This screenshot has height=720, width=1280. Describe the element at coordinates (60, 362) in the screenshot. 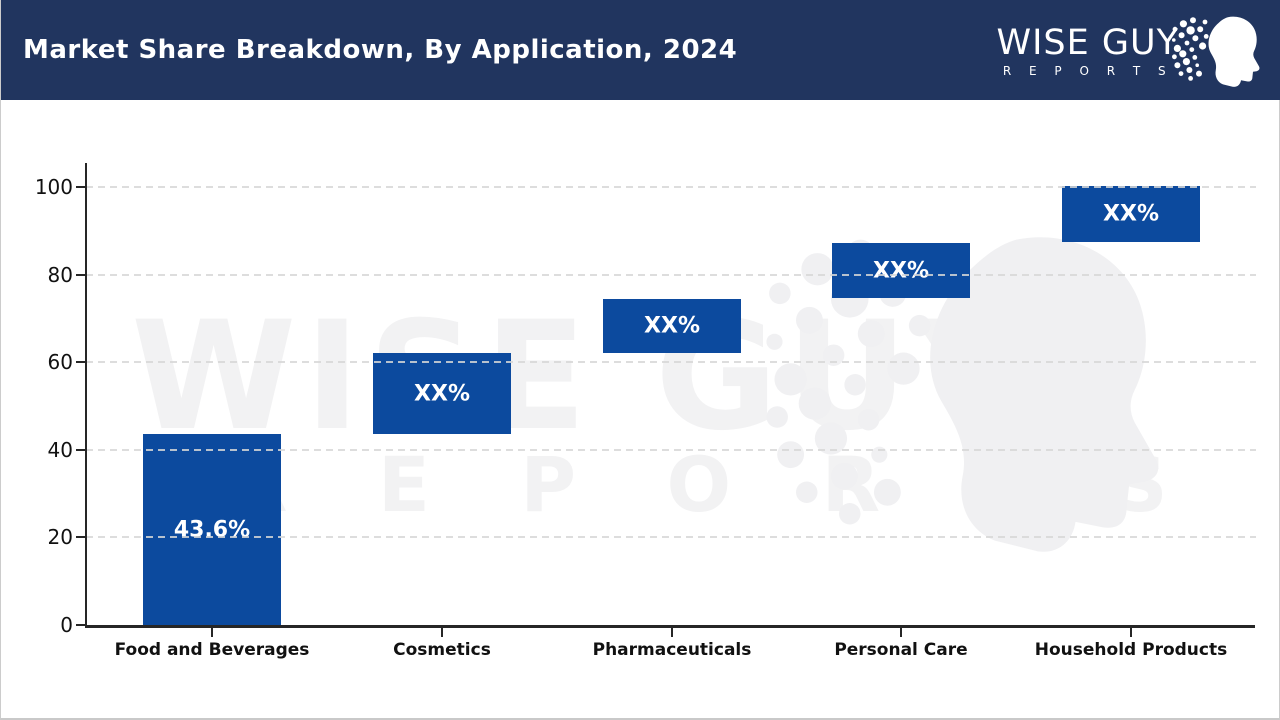

I see `y-tick-label-60: 60` at that location.